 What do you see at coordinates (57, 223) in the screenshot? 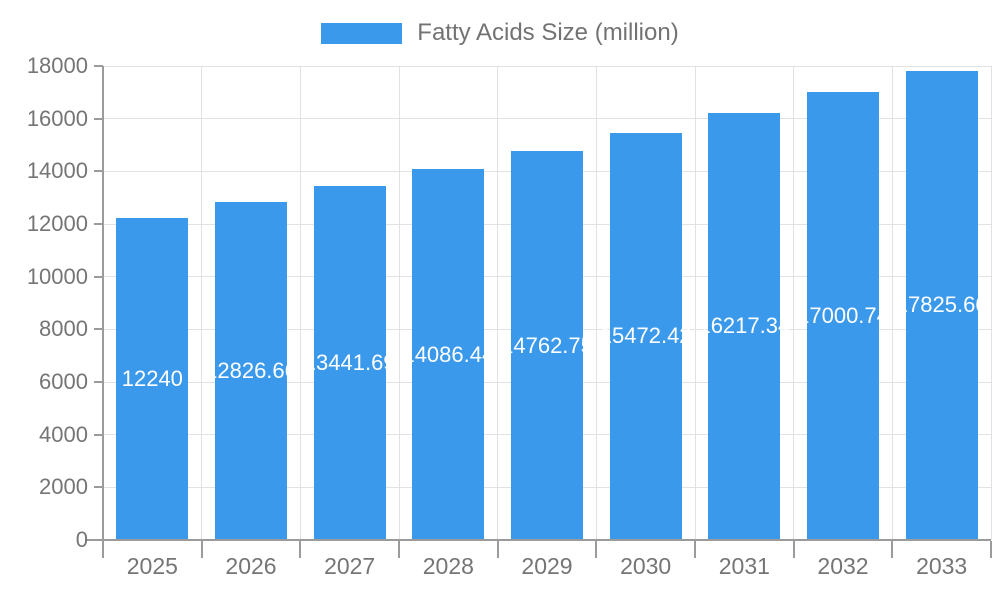
I see `y-tick-label: 12000` at bounding box center [57, 223].